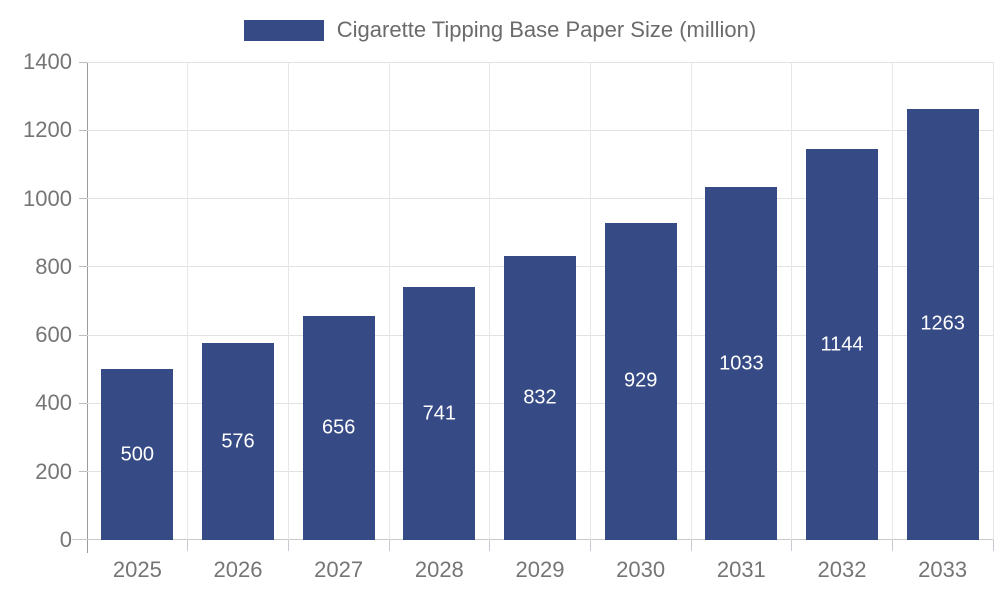  What do you see at coordinates (137, 569) in the screenshot?
I see `x-tick-label: 2025` at bounding box center [137, 569].